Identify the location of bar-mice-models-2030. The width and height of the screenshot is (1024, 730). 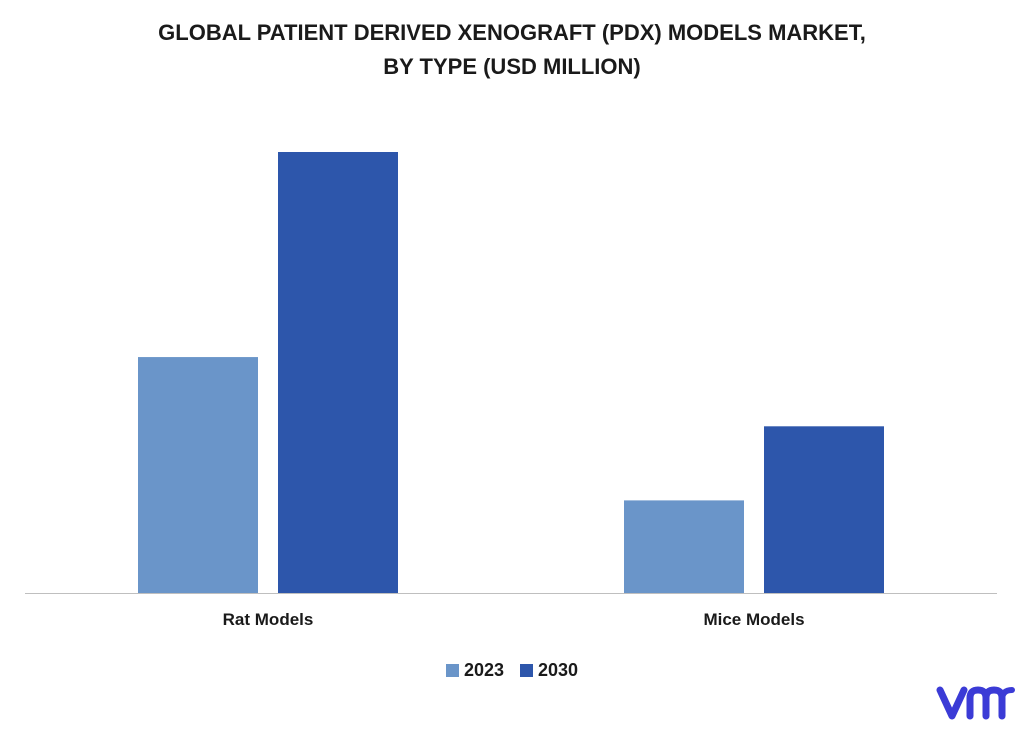
(824, 509).